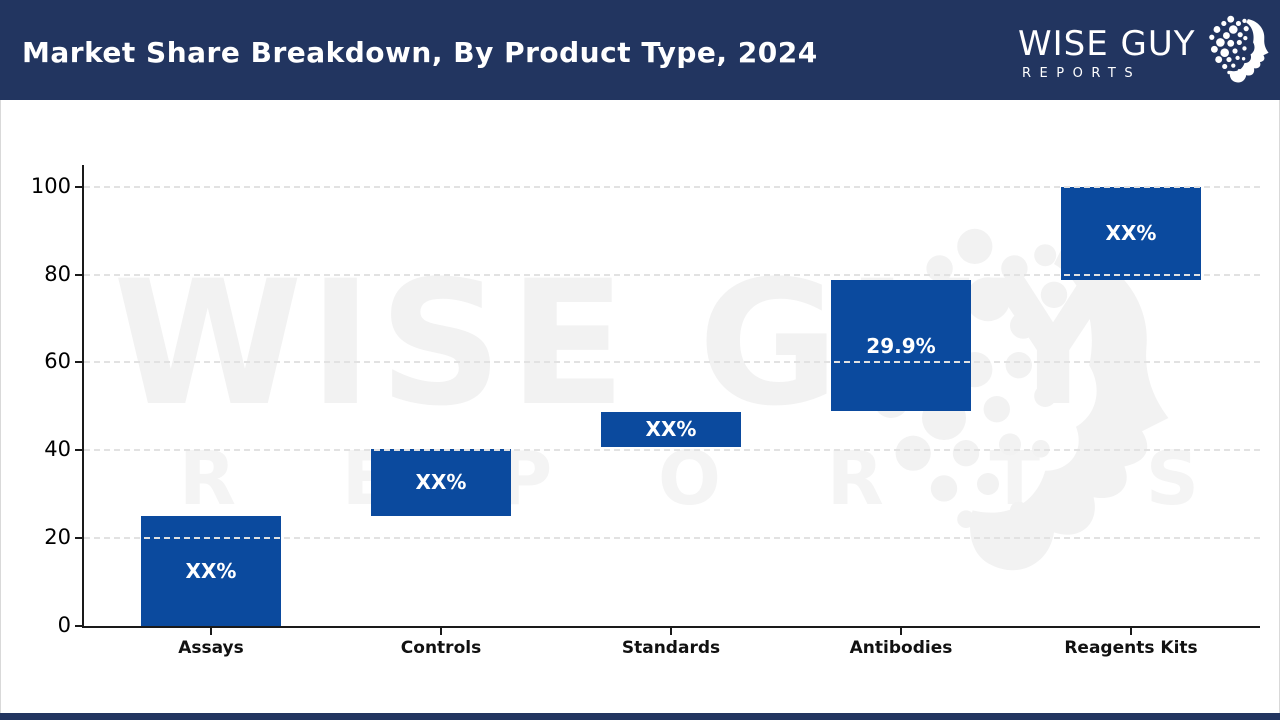 The width and height of the screenshot is (1280, 720). What do you see at coordinates (441, 648) in the screenshot?
I see `category-label-controls: Controls` at bounding box center [441, 648].